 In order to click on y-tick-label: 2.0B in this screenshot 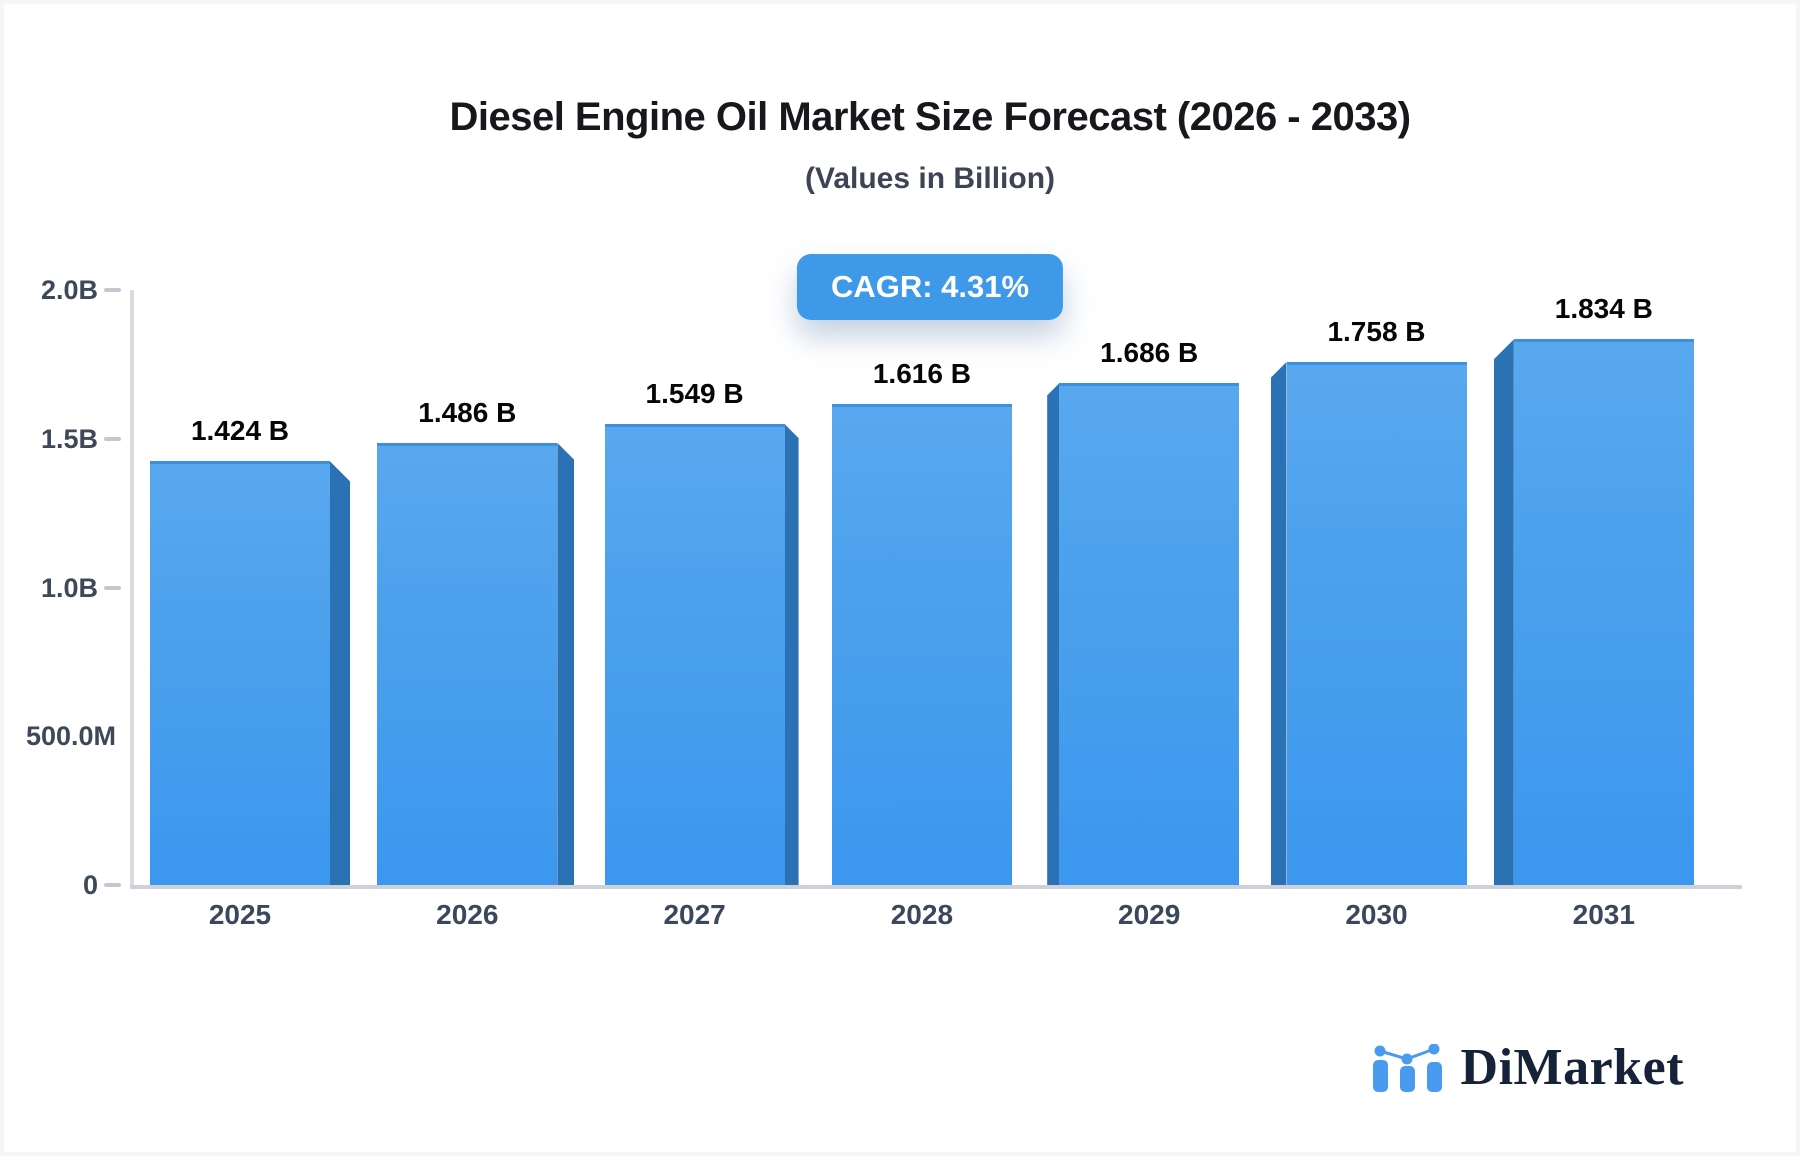, I will do `click(69, 290)`.